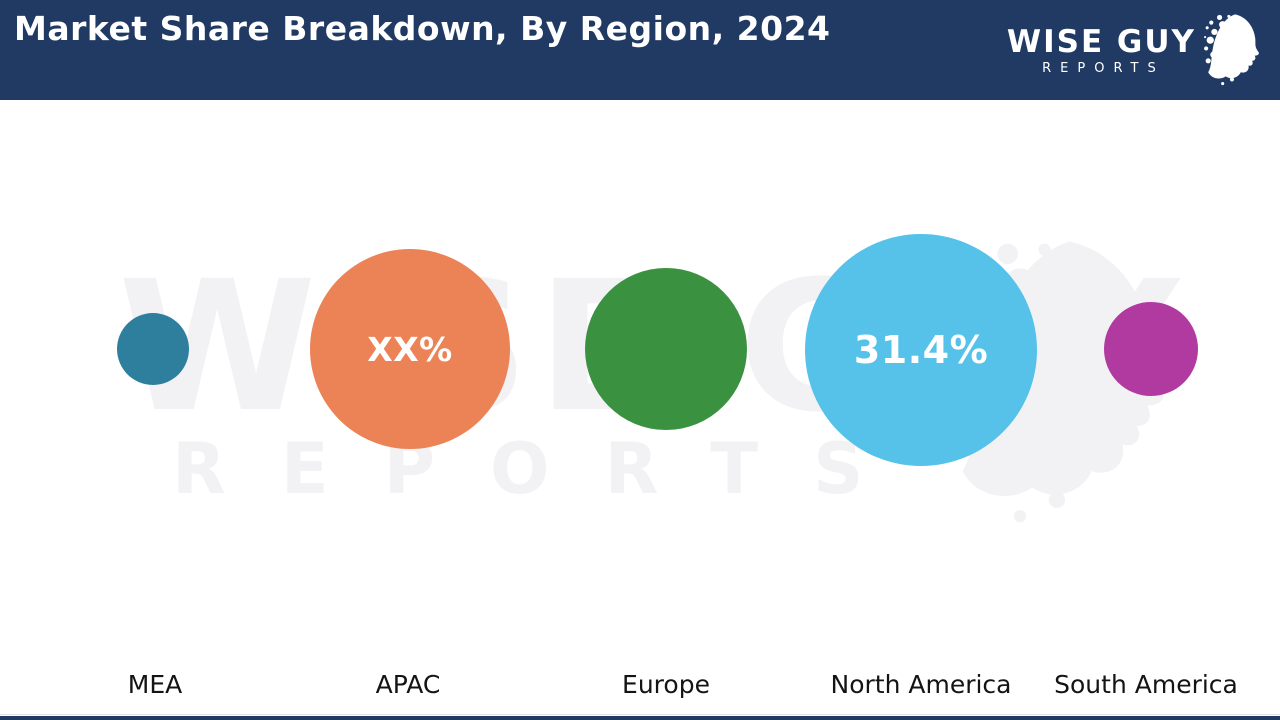  Describe the element at coordinates (155, 684) in the screenshot. I see `category-label-mea: MEA` at that location.